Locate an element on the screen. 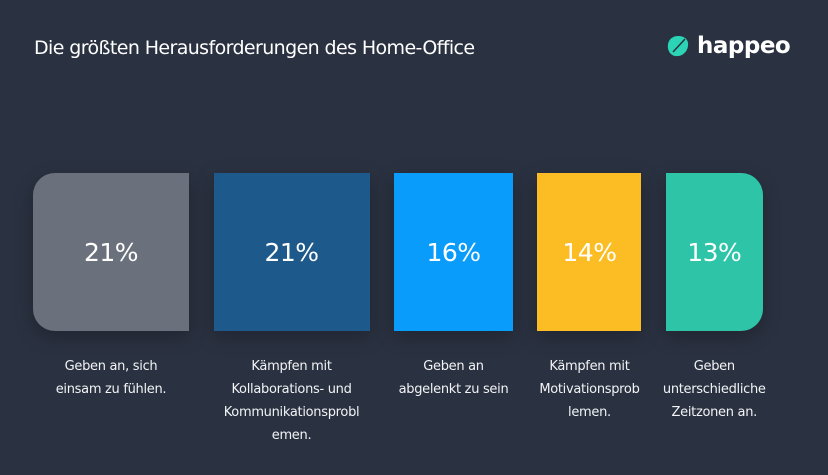 The image size is (828, 475). data-label: 13% is located at coordinates (714, 252).